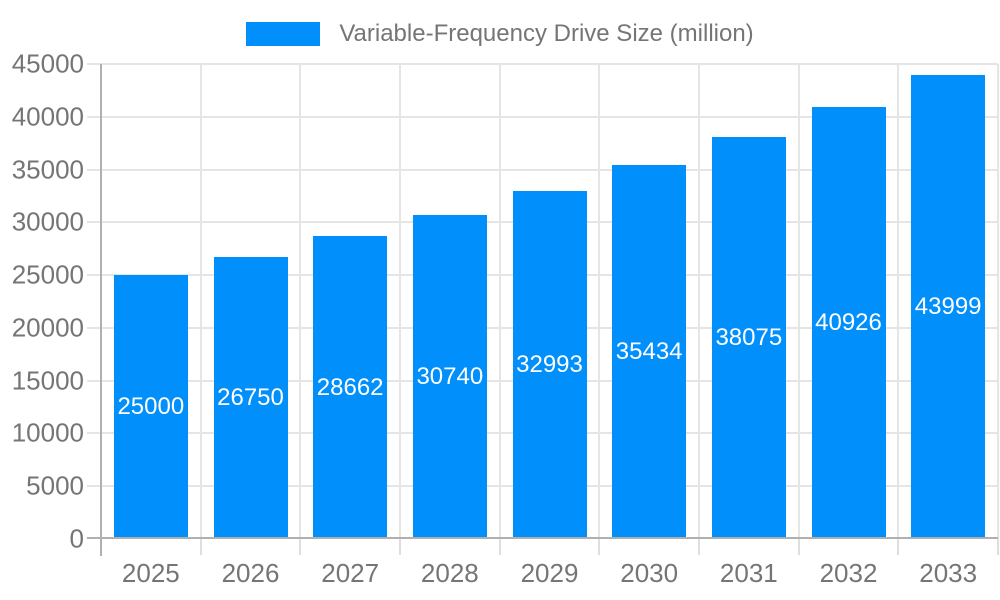 The width and height of the screenshot is (1000, 600). I want to click on bar-value-label: 25000, so click(151, 407).